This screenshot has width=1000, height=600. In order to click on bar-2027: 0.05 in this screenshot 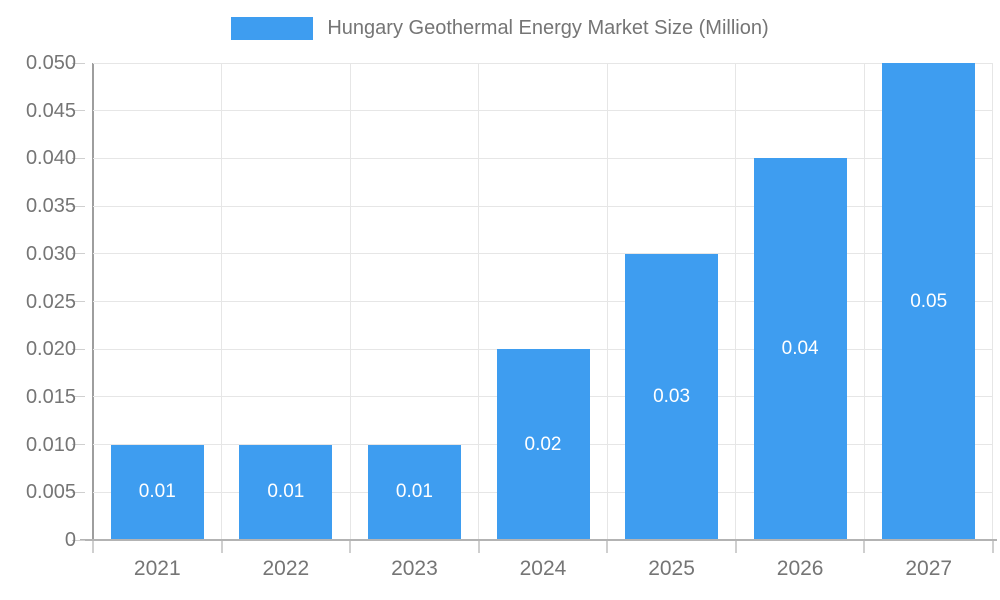, I will do `click(929, 301)`.